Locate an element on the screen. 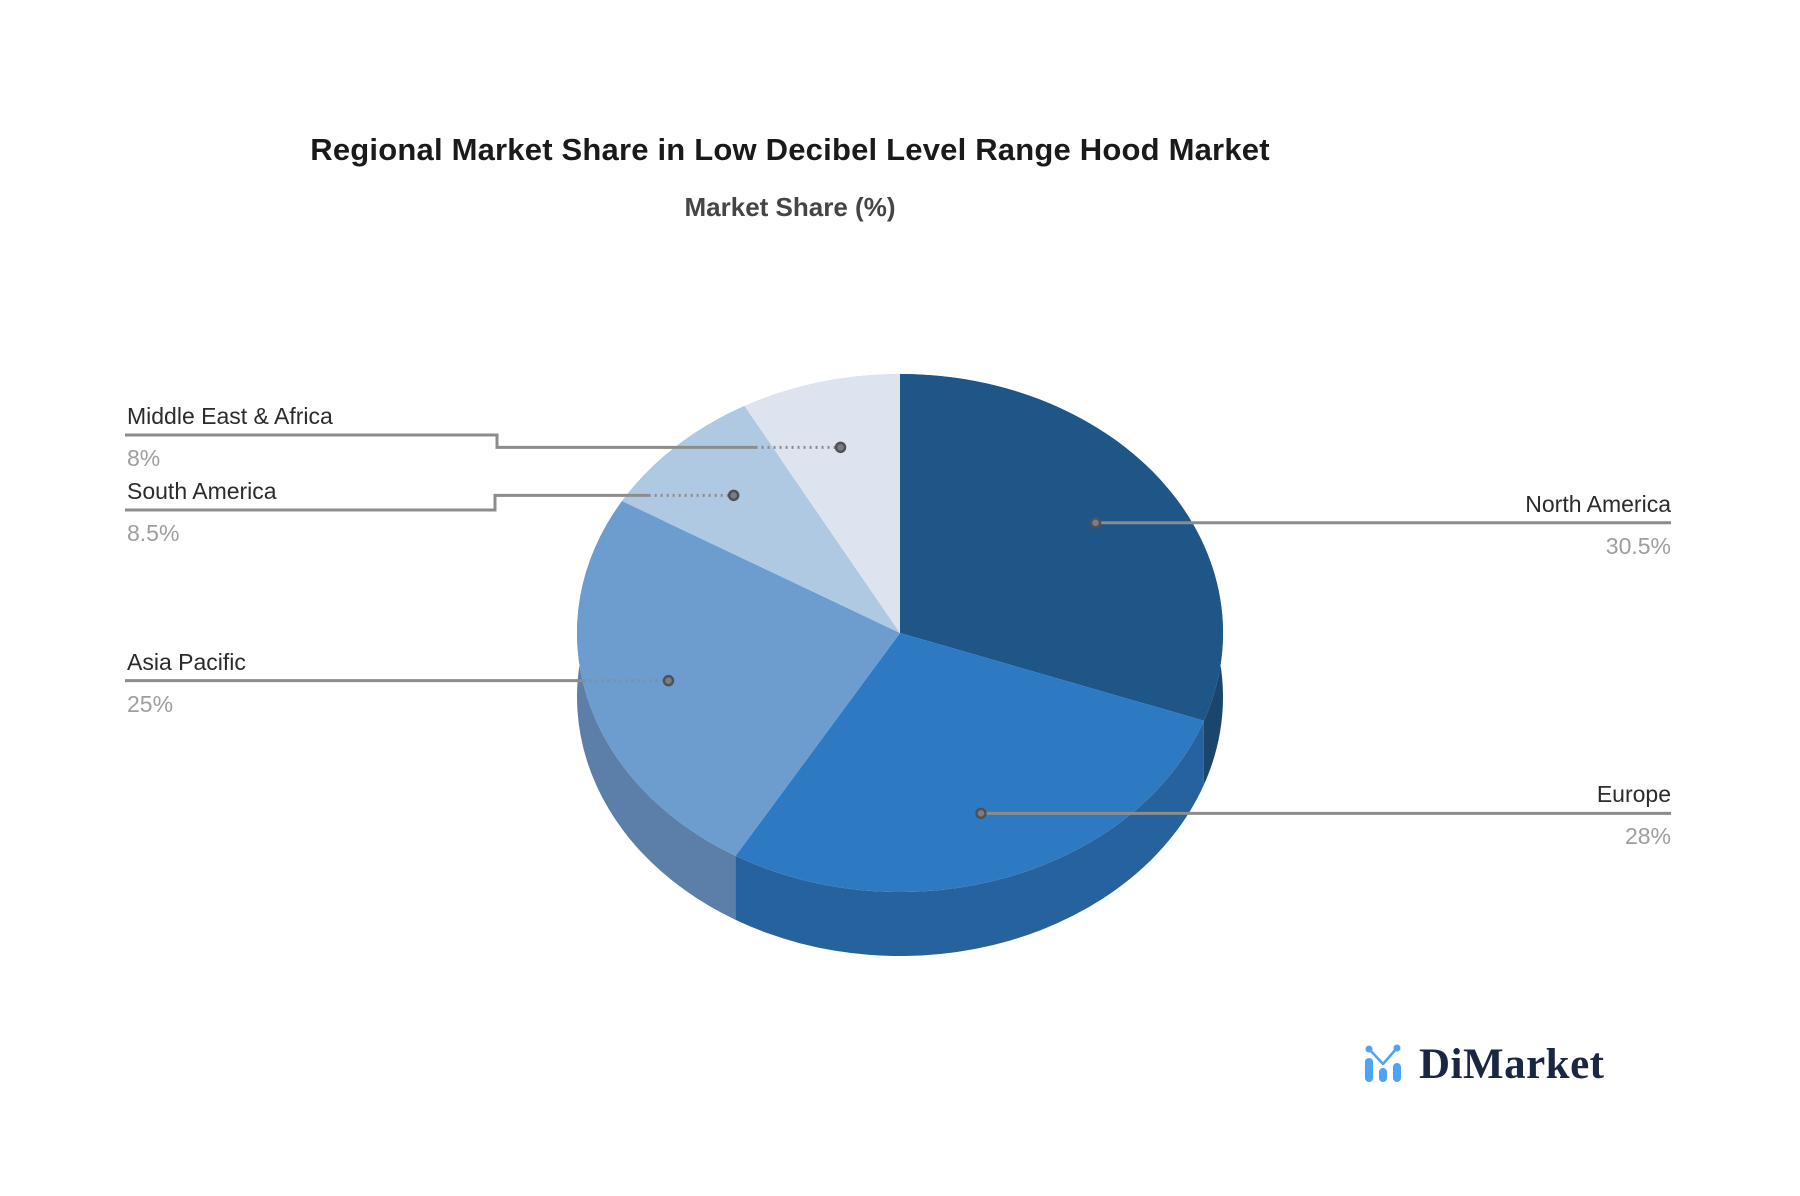  leader-dot-south-america is located at coordinates (733, 495).